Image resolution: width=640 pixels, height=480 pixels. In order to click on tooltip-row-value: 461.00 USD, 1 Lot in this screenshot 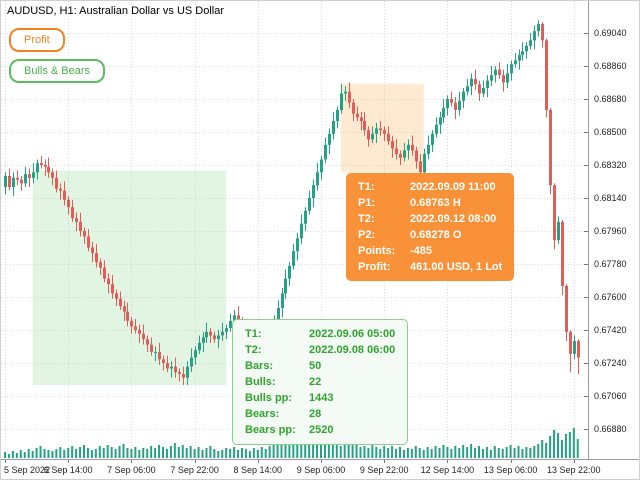, I will do `click(456, 267)`.